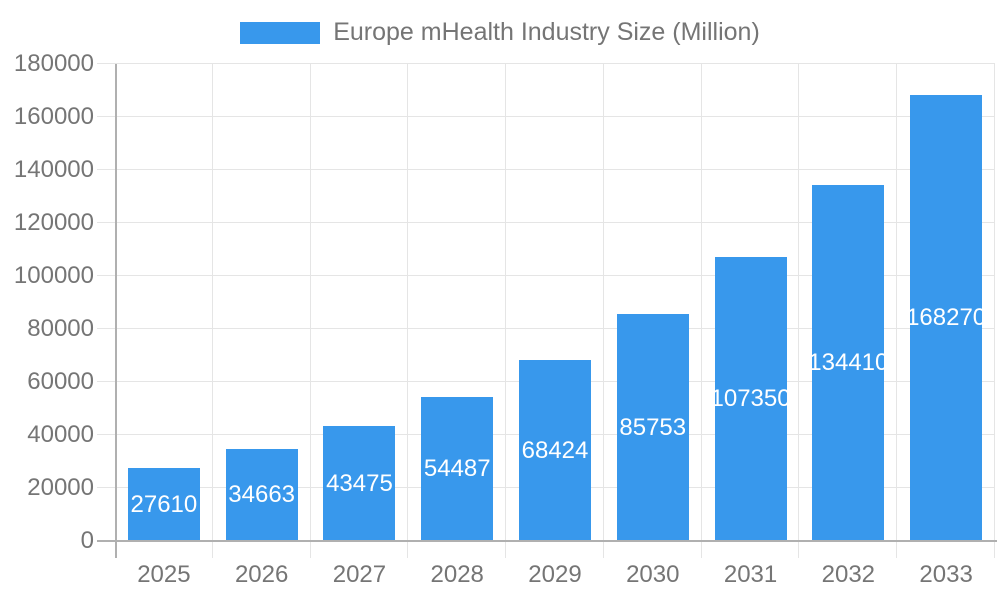 This screenshot has height=600, width=1000. I want to click on bar-value-label: 54487, so click(457, 468).